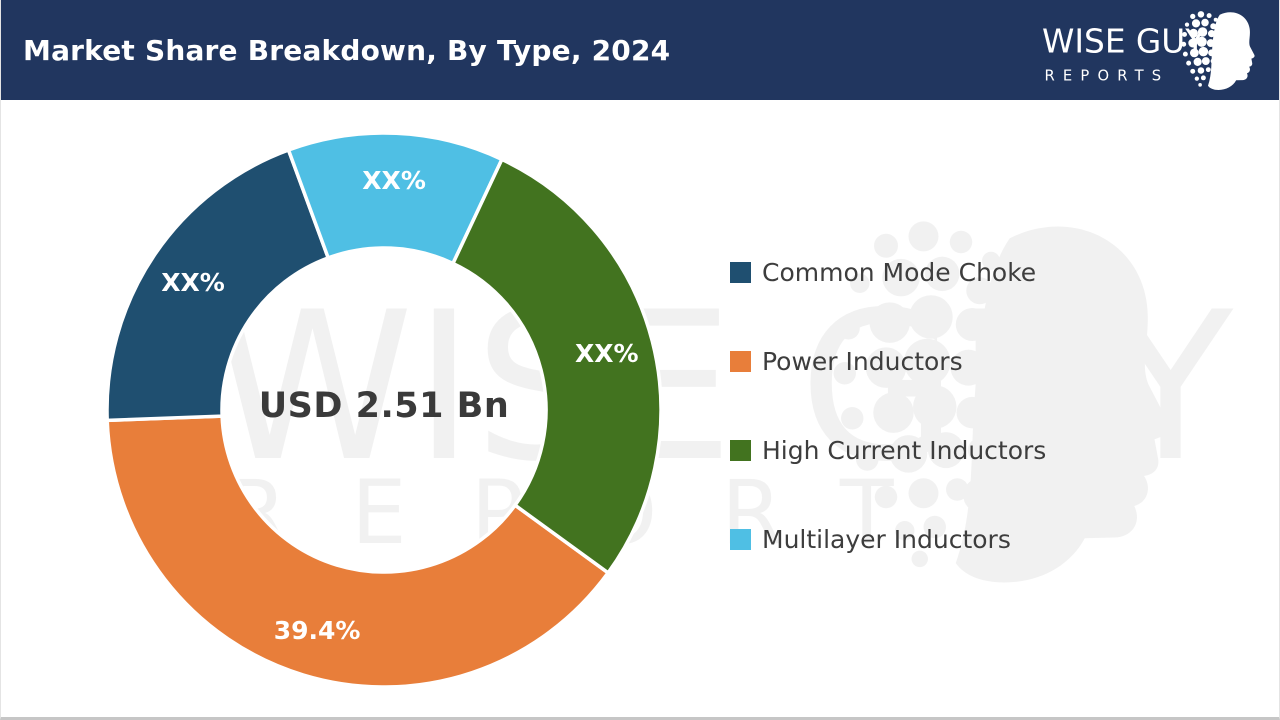 Image resolution: width=1280 pixels, height=720 pixels. What do you see at coordinates (607, 353) in the screenshot?
I see `segment-label-high-current-inductors: XX%` at bounding box center [607, 353].